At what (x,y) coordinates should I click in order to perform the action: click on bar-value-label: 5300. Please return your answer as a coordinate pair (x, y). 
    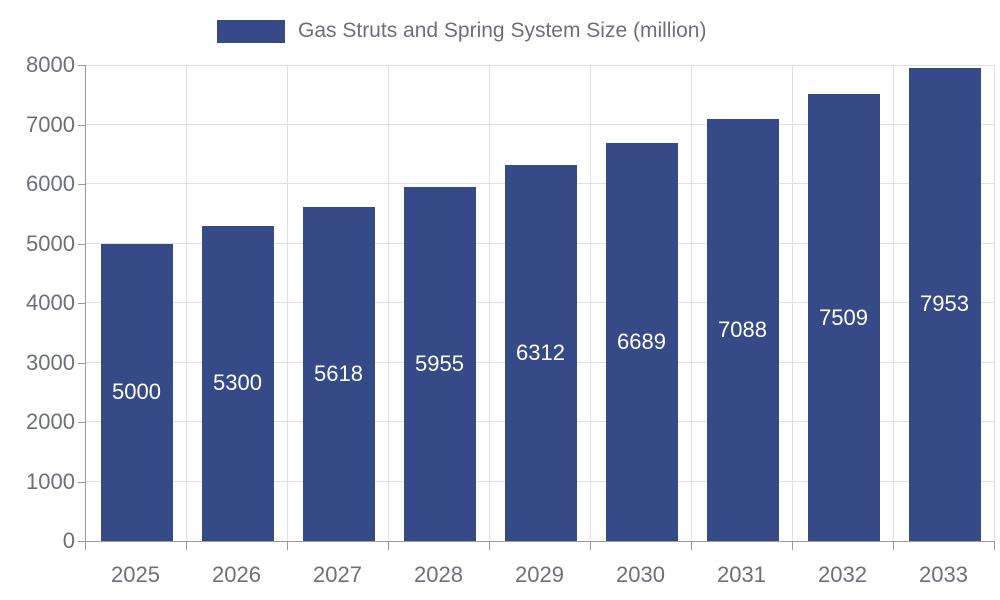
    Looking at the image, I should click on (237, 383).